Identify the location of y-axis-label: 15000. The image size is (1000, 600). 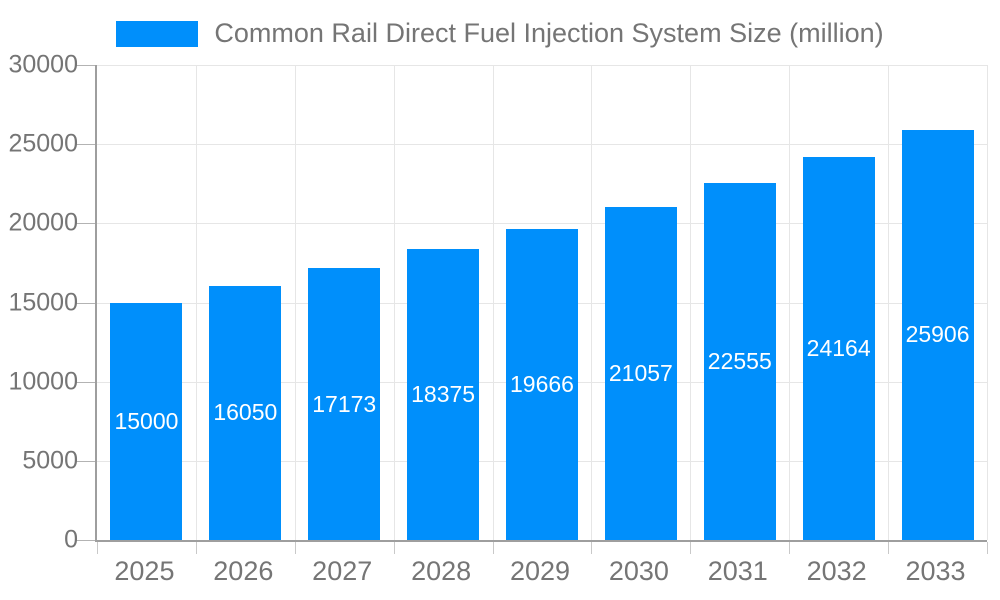
(43, 302).